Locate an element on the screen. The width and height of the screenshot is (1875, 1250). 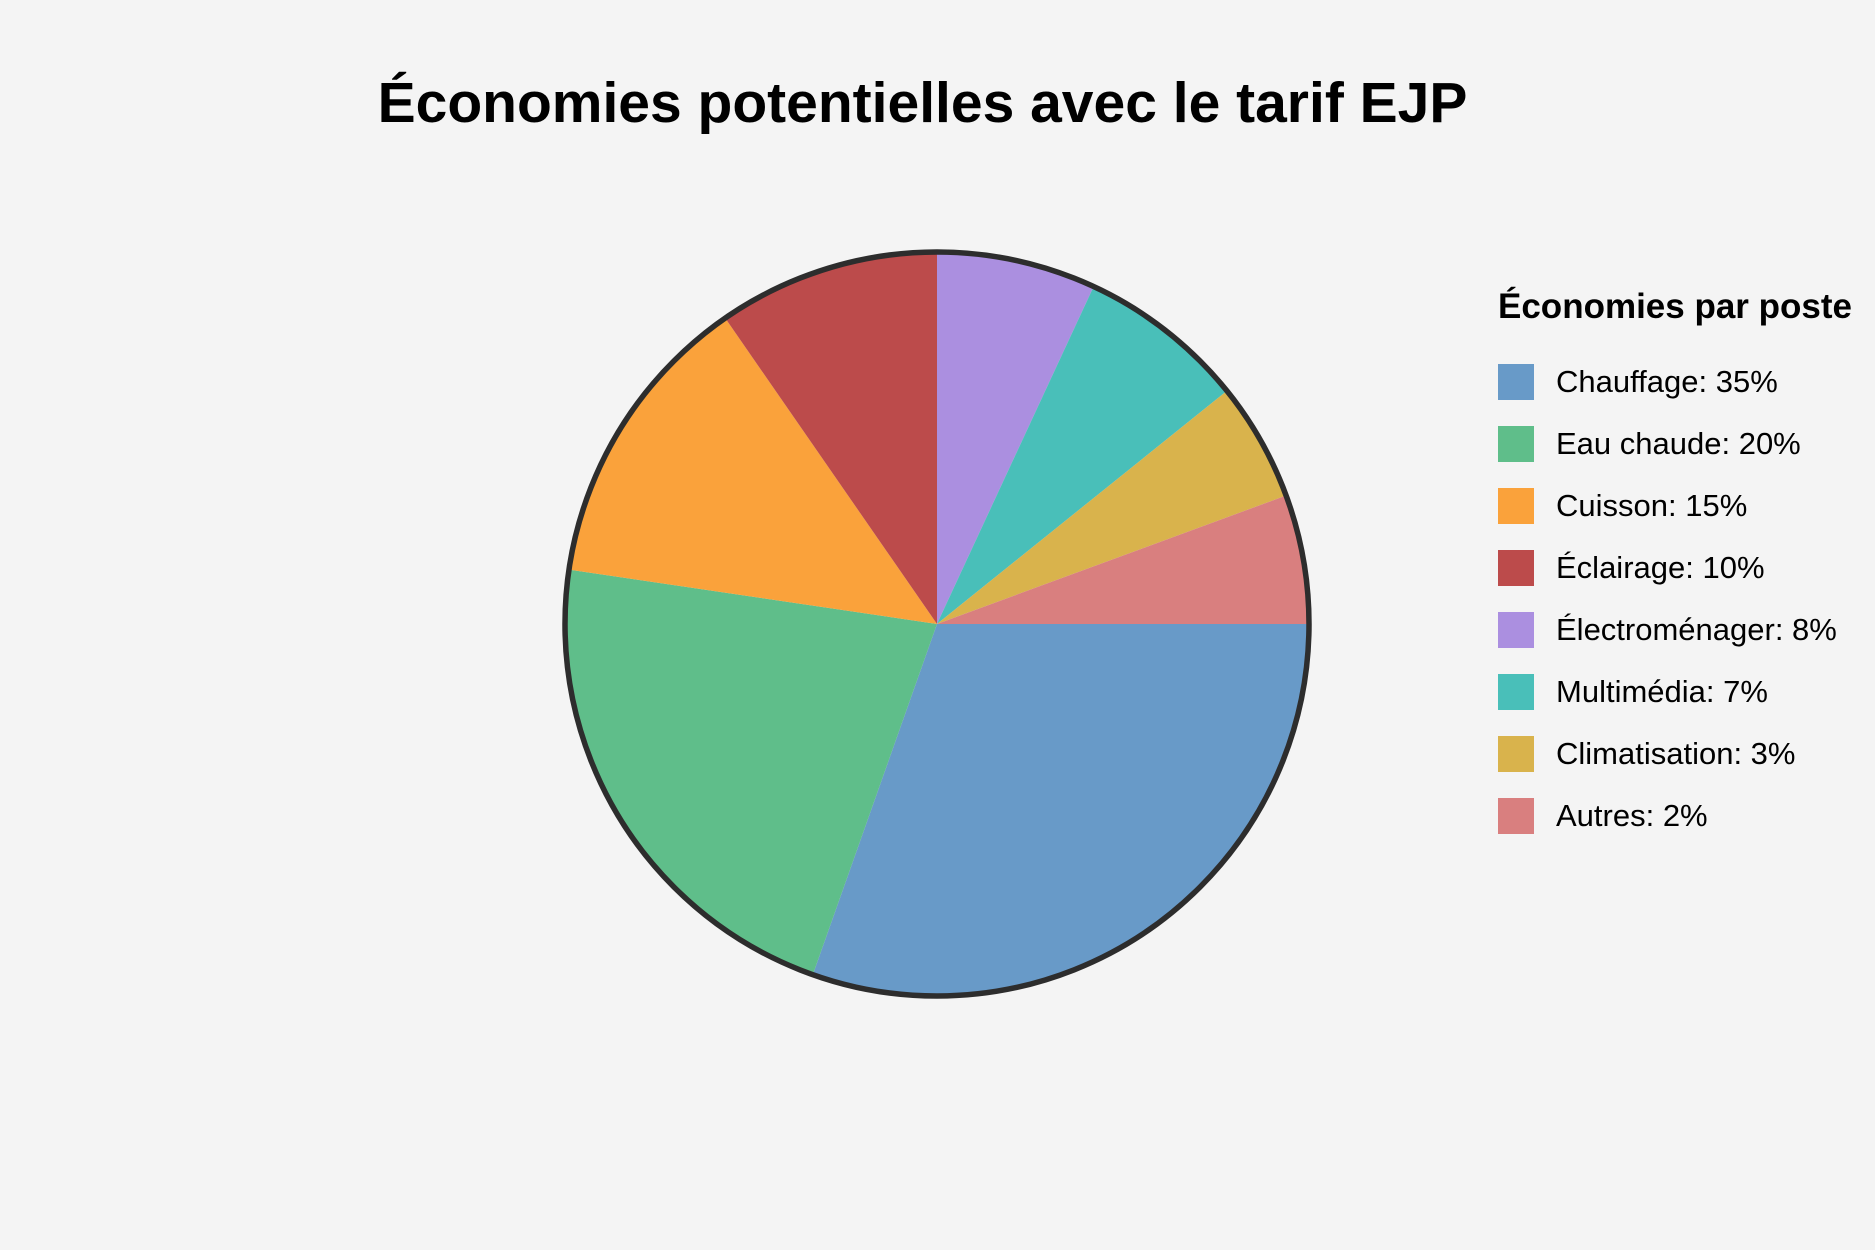
pie-slice-eclairage is located at coordinates (831, 438).